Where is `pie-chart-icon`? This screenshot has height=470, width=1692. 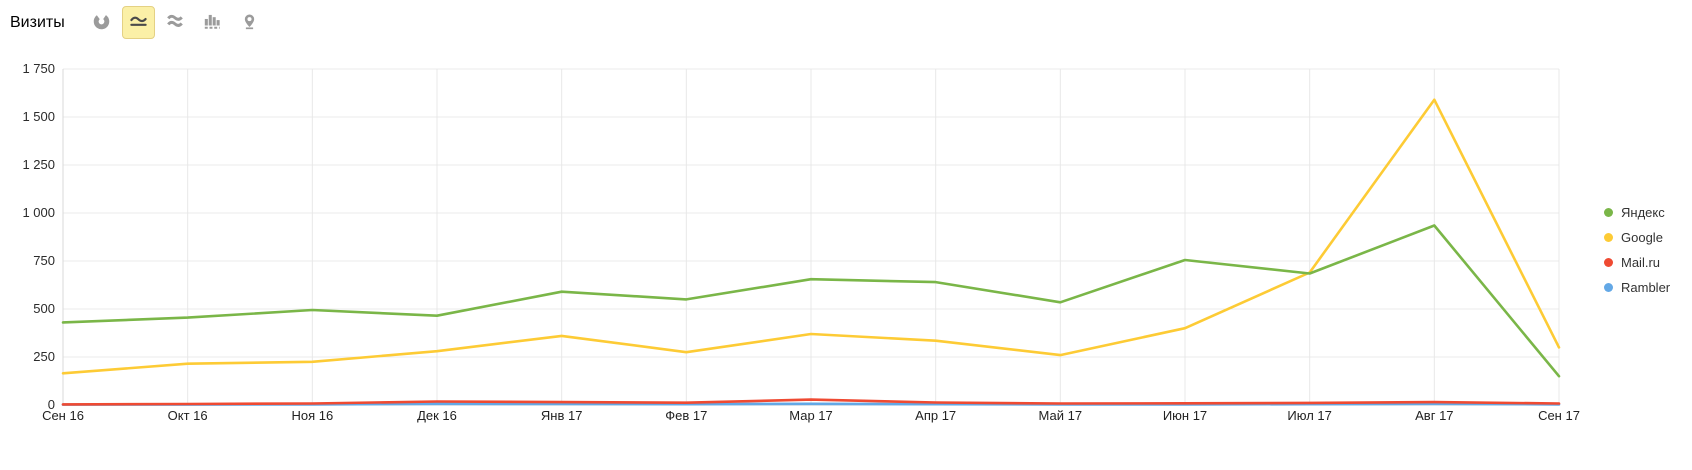
pie-chart-icon is located at coordinates (101, 23).